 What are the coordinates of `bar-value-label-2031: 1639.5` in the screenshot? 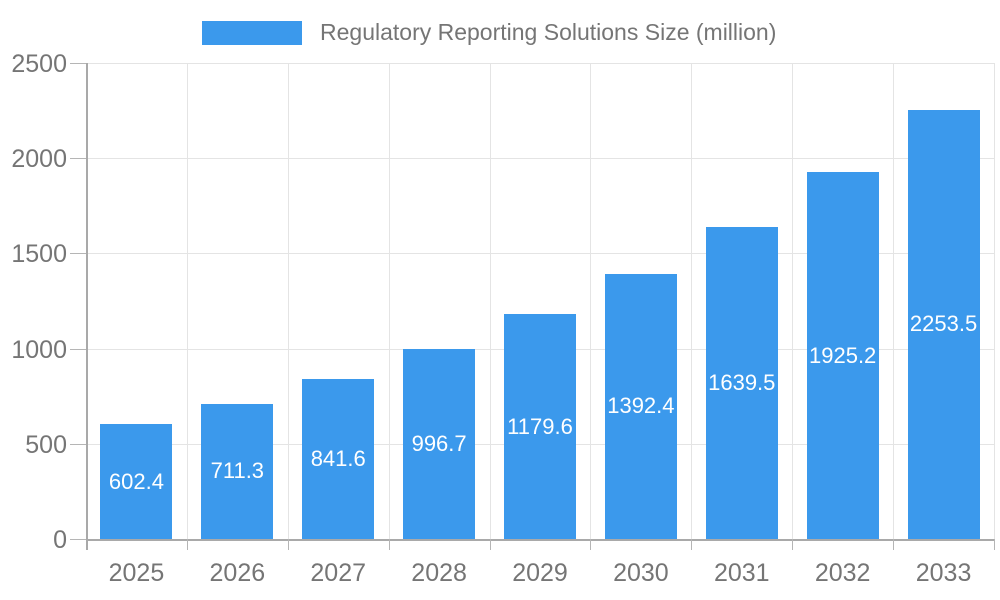 It's located at (742, 382).